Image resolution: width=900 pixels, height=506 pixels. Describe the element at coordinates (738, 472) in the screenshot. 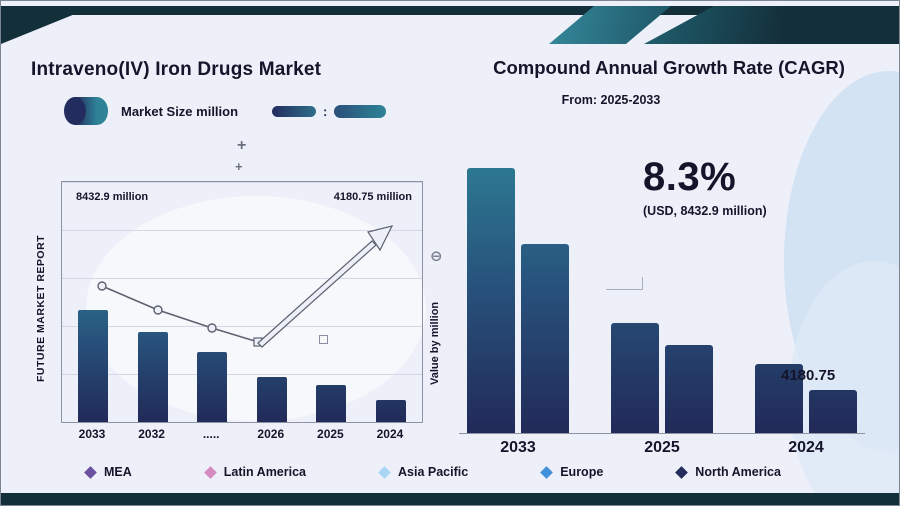

I see `legend-item-label: North America` at that location.